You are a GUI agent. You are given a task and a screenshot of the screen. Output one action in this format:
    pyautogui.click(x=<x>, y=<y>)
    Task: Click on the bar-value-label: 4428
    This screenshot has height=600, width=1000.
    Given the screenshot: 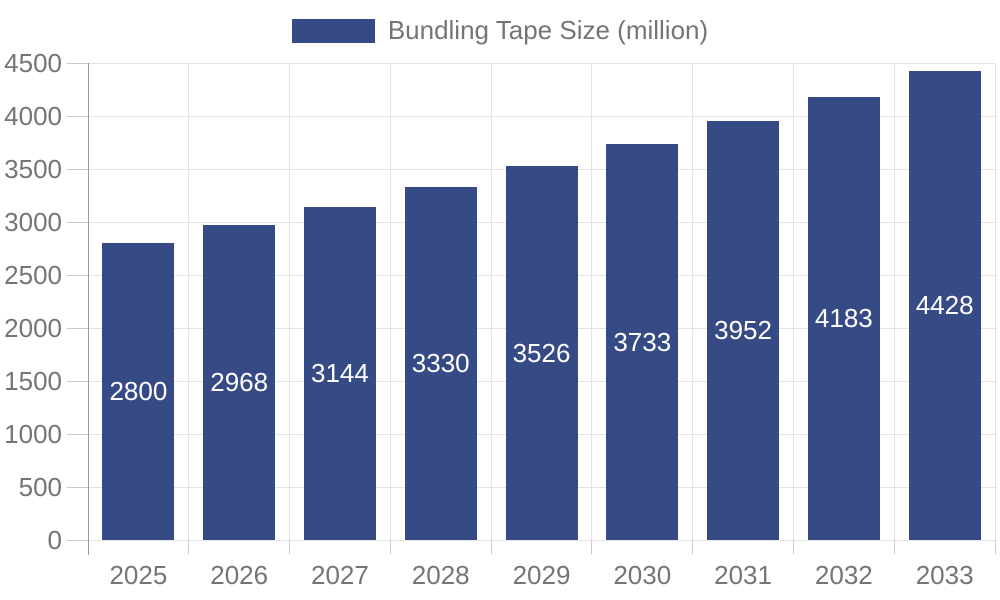 What is the action you would take?
    pyautogui.click(x=944, y=304)
    